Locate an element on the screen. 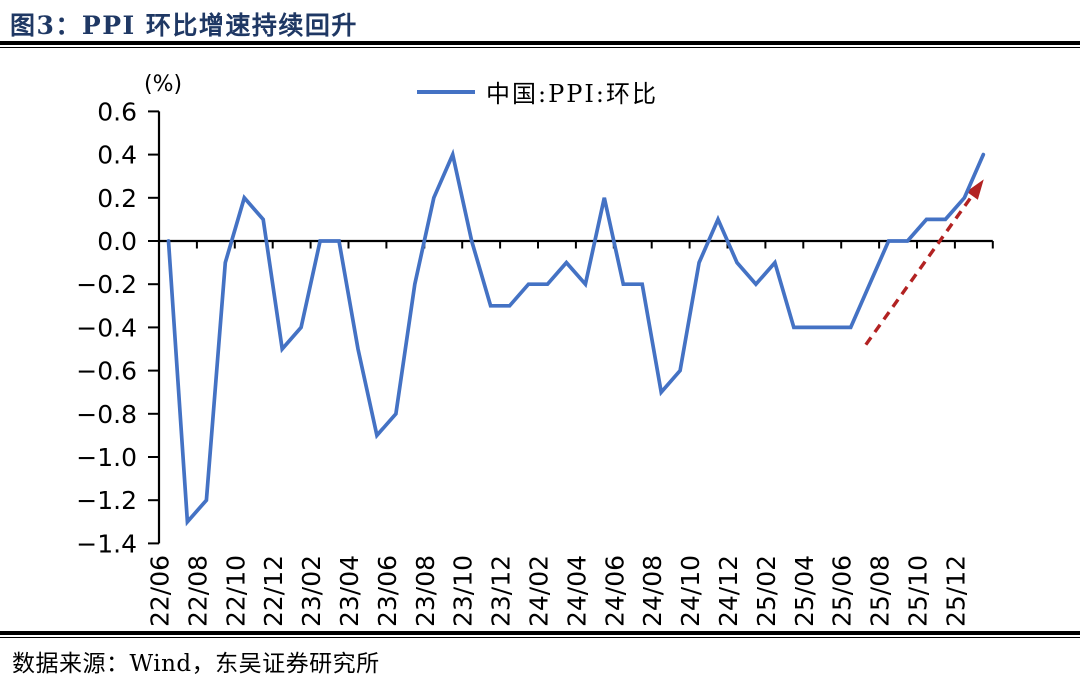 This screenshot has height=687, width=1080. y-tick-label: −1.2 is located at coordinates (106, 500).